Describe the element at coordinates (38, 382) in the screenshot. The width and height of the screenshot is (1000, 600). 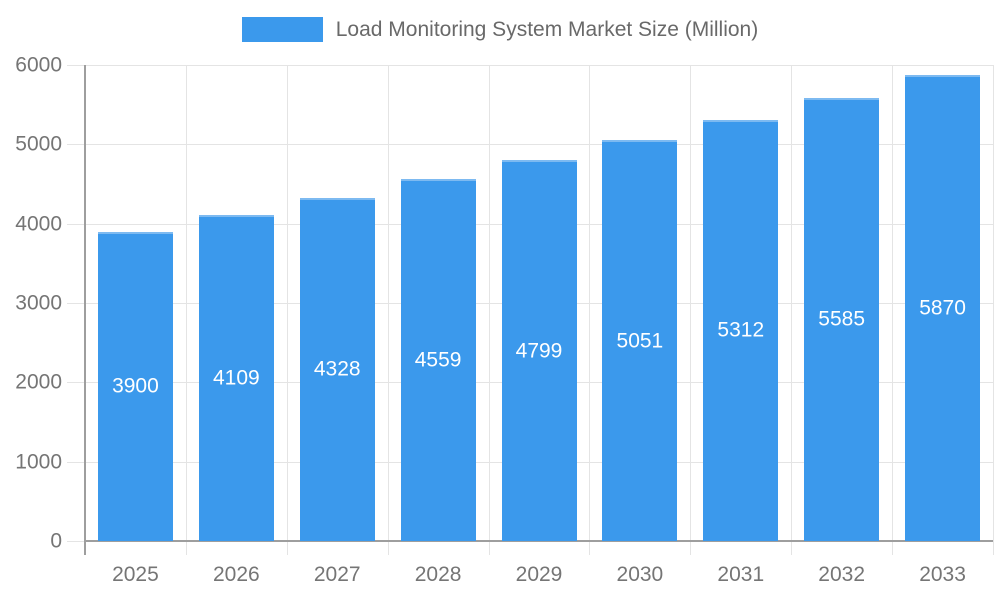
I see `y-tick-label: 2000` at that location.